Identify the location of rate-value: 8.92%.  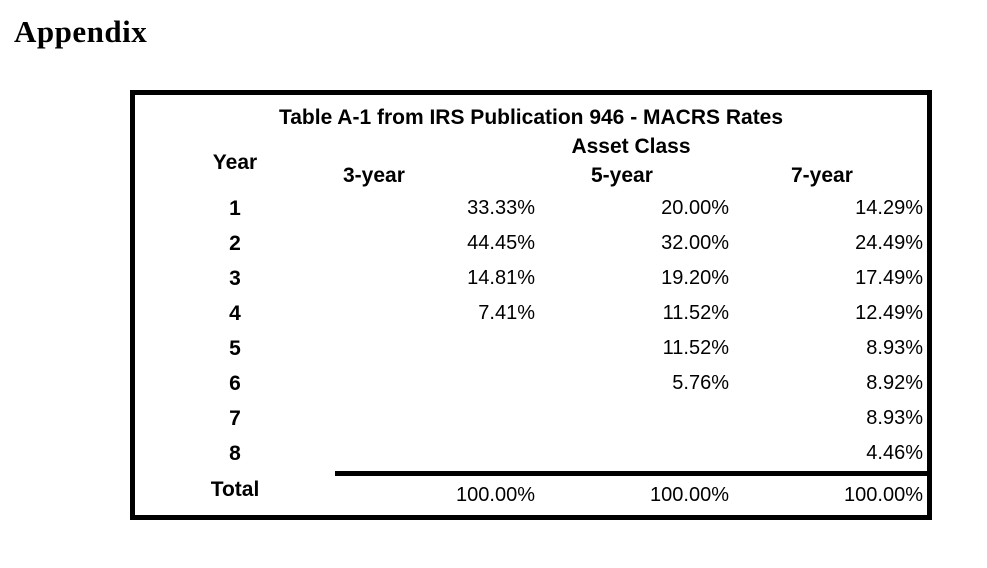
(894, 383).